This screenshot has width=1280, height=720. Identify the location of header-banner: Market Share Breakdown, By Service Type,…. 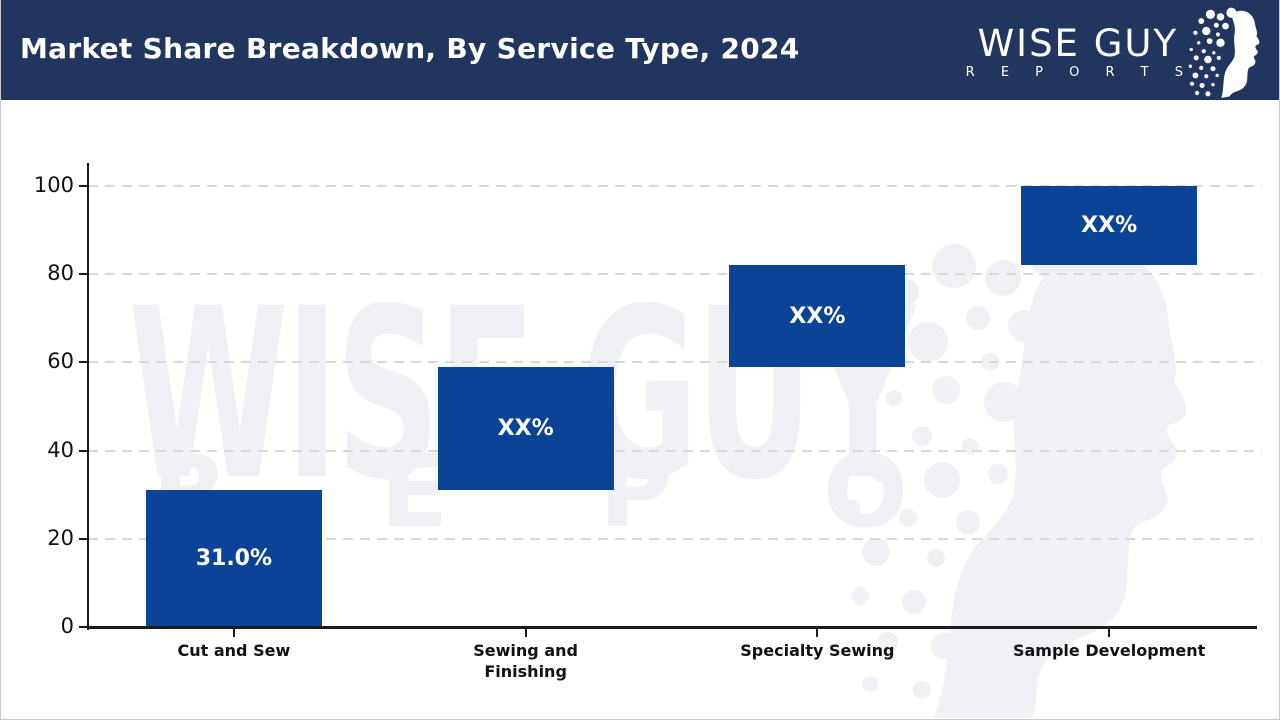
(640, 50).